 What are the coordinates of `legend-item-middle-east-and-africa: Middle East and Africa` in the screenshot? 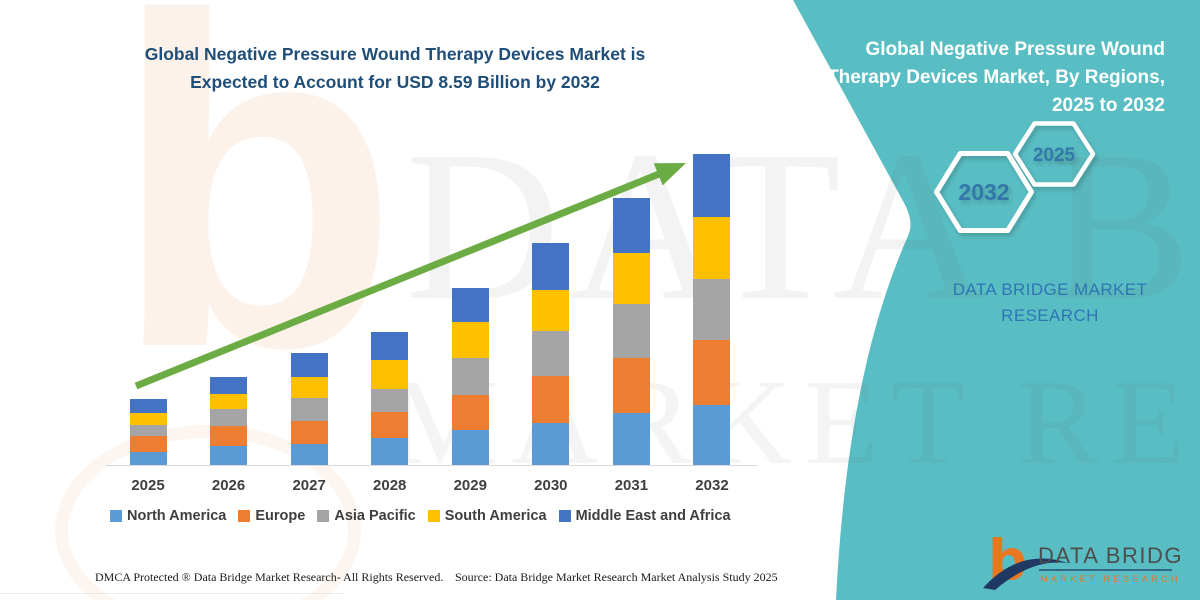 It's located at (644, 516).